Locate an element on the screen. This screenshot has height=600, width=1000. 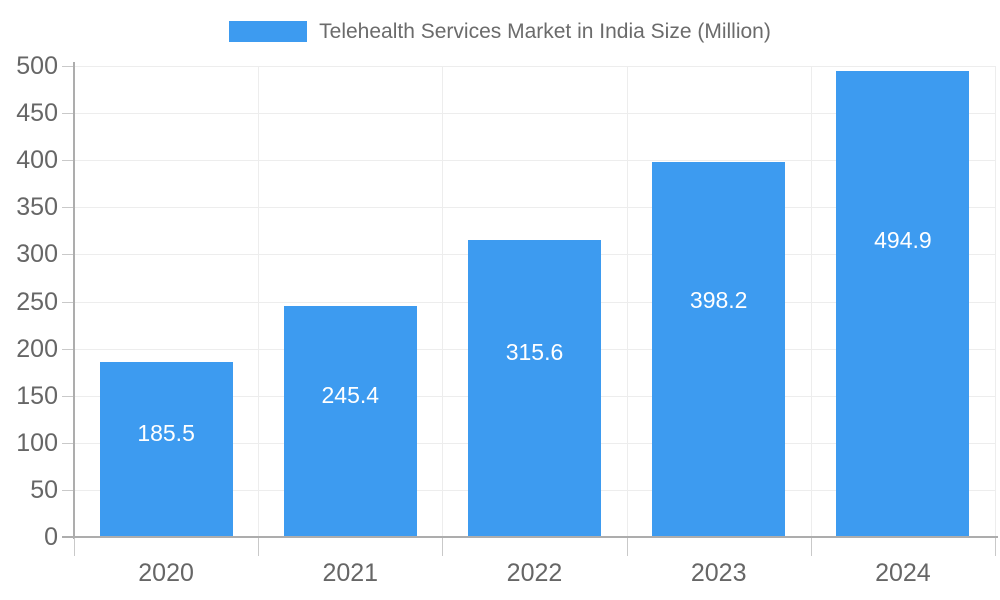
x-axis-label-2024: 2024 is located at coordinates (903, 573).